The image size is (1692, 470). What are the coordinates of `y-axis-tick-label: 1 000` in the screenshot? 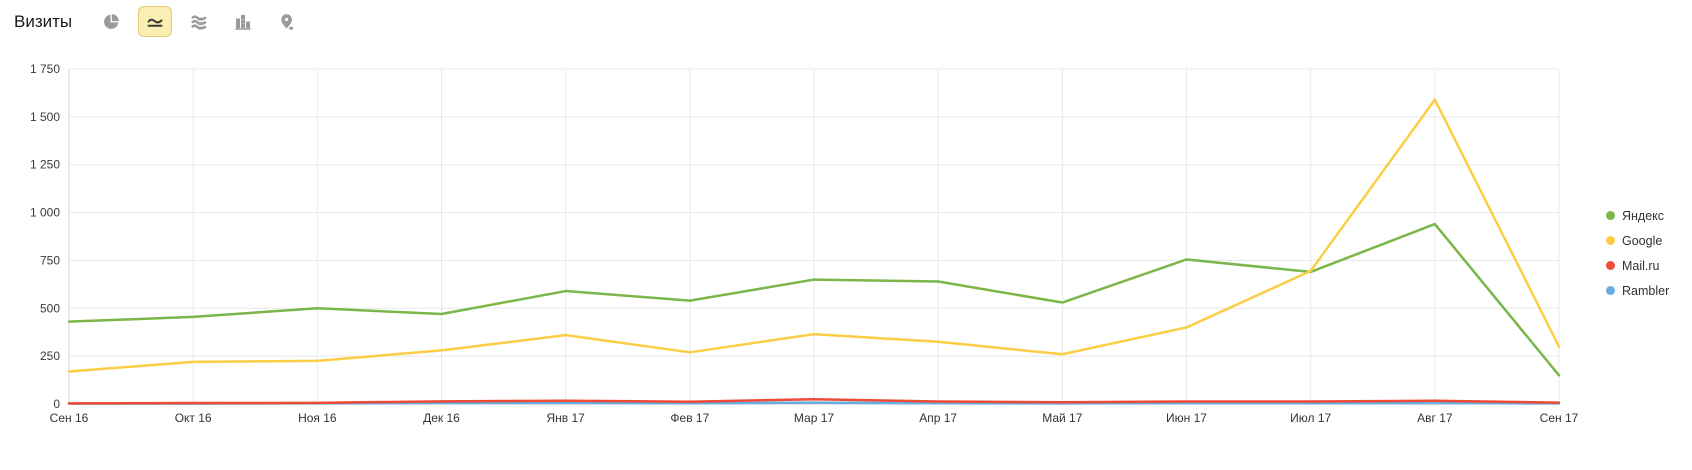 It's located at (45, 213).